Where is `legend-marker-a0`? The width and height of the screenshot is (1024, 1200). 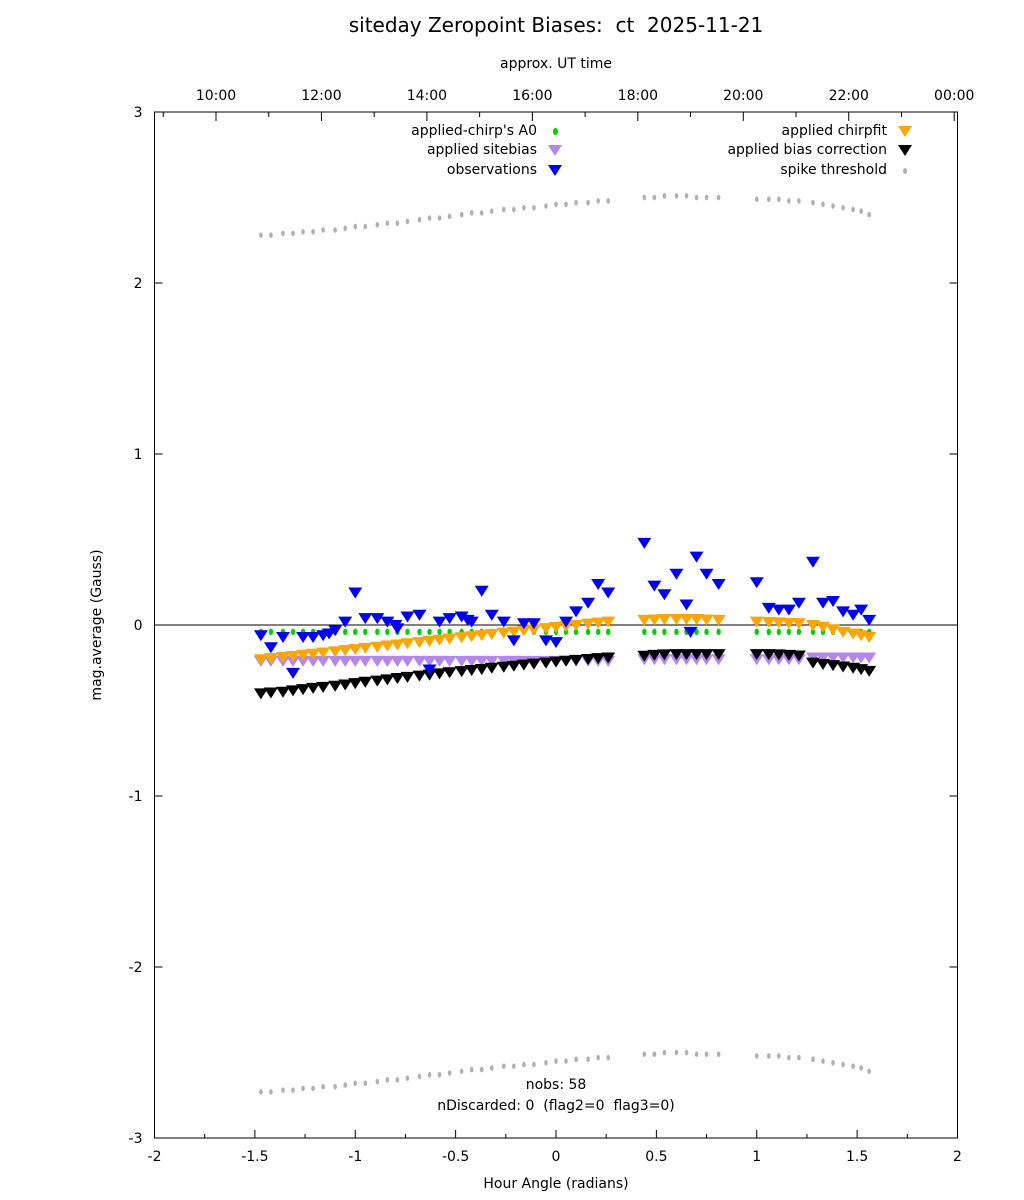 legend-marker-a0 is located at coordinates (555, 131).